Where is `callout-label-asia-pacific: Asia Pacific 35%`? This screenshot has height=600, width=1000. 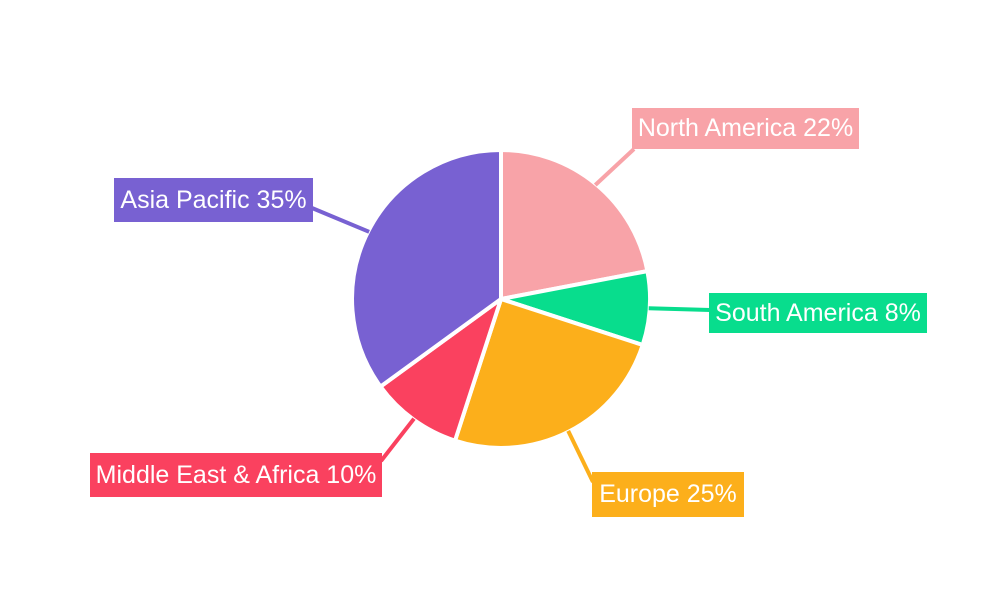
callout-label-asia-pacific: Asia Pacific 35% is located at coordinates (213, 200).